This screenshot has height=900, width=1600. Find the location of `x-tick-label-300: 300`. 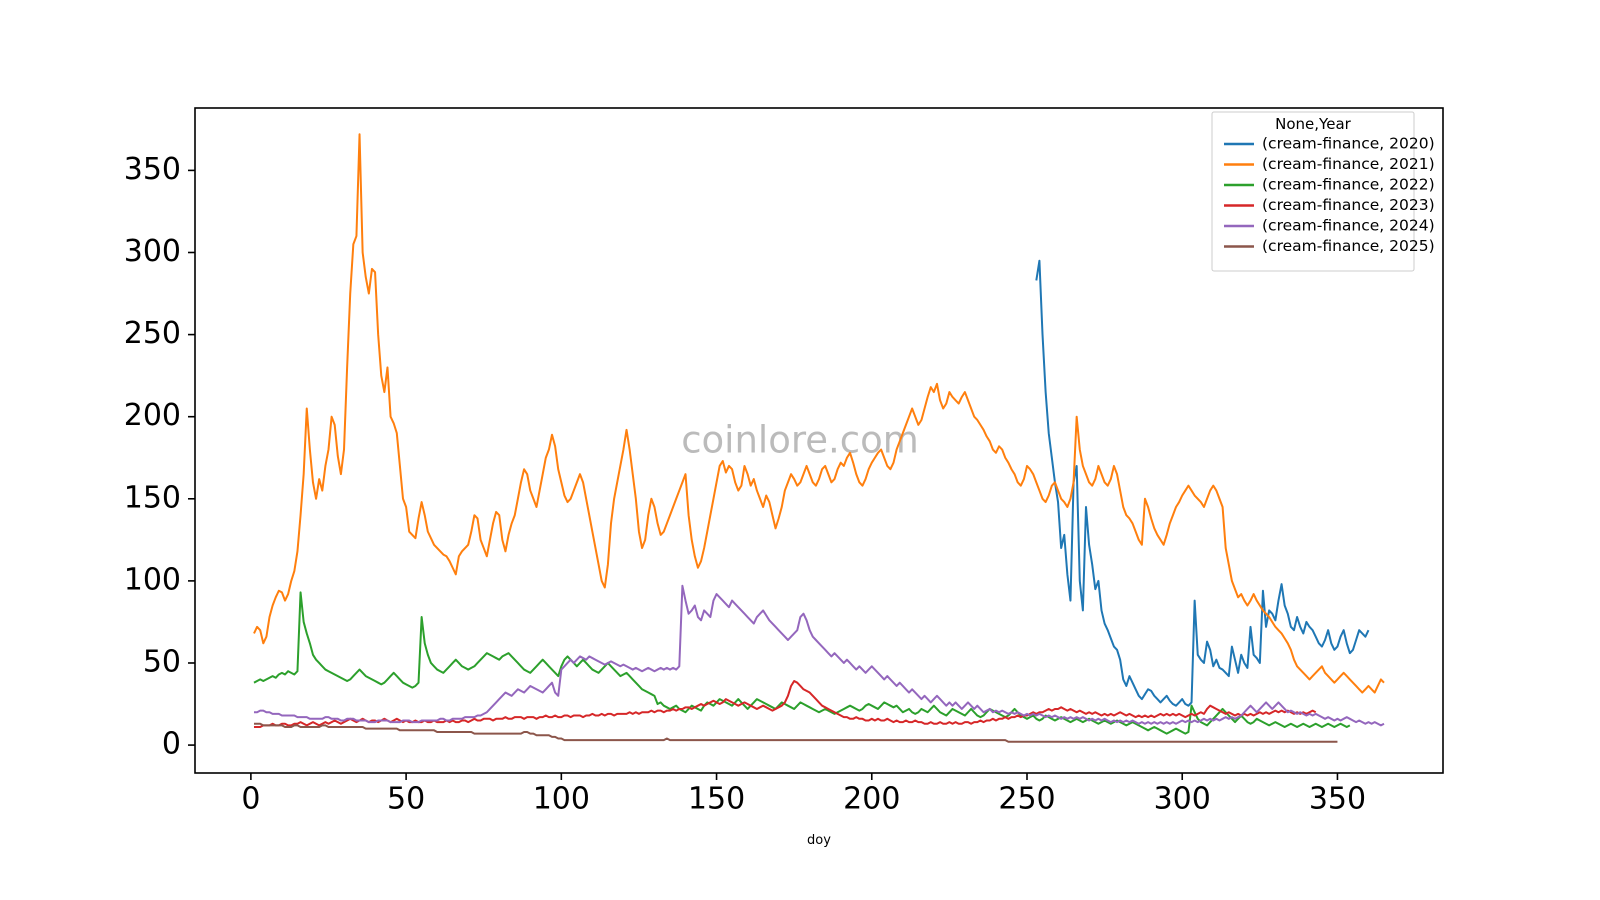

x-tick-label-300: 300 is located at coordinates (1182, 799).